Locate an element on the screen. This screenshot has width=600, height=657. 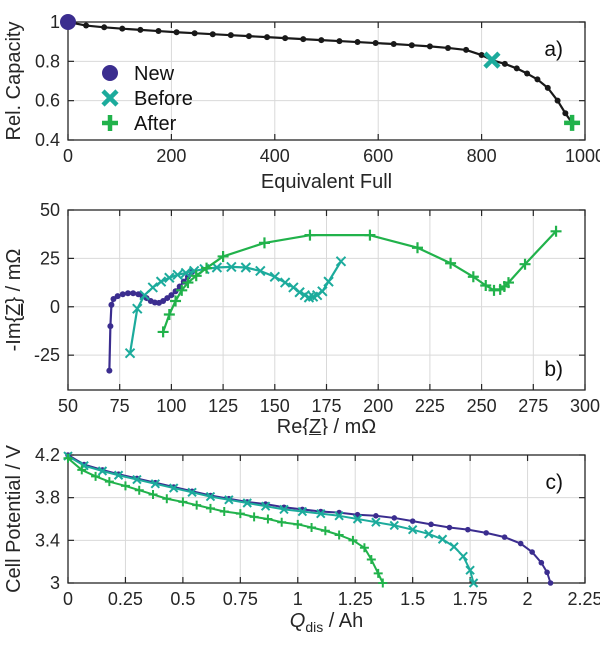
x-tick-label: 0.25 is located at coordinates (125, 599).